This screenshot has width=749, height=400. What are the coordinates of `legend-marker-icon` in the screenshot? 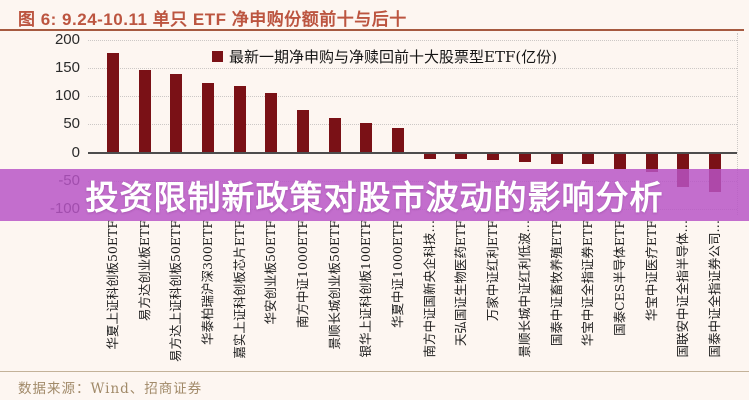 It's located at (217, 56).